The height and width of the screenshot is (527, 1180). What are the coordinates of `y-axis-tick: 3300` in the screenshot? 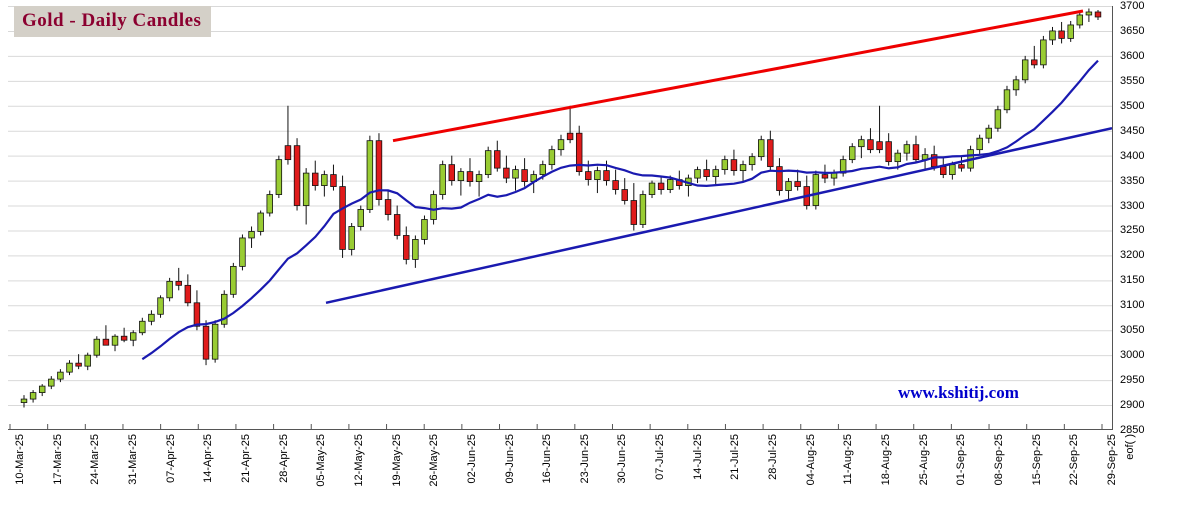 It's located at (1132, 205).